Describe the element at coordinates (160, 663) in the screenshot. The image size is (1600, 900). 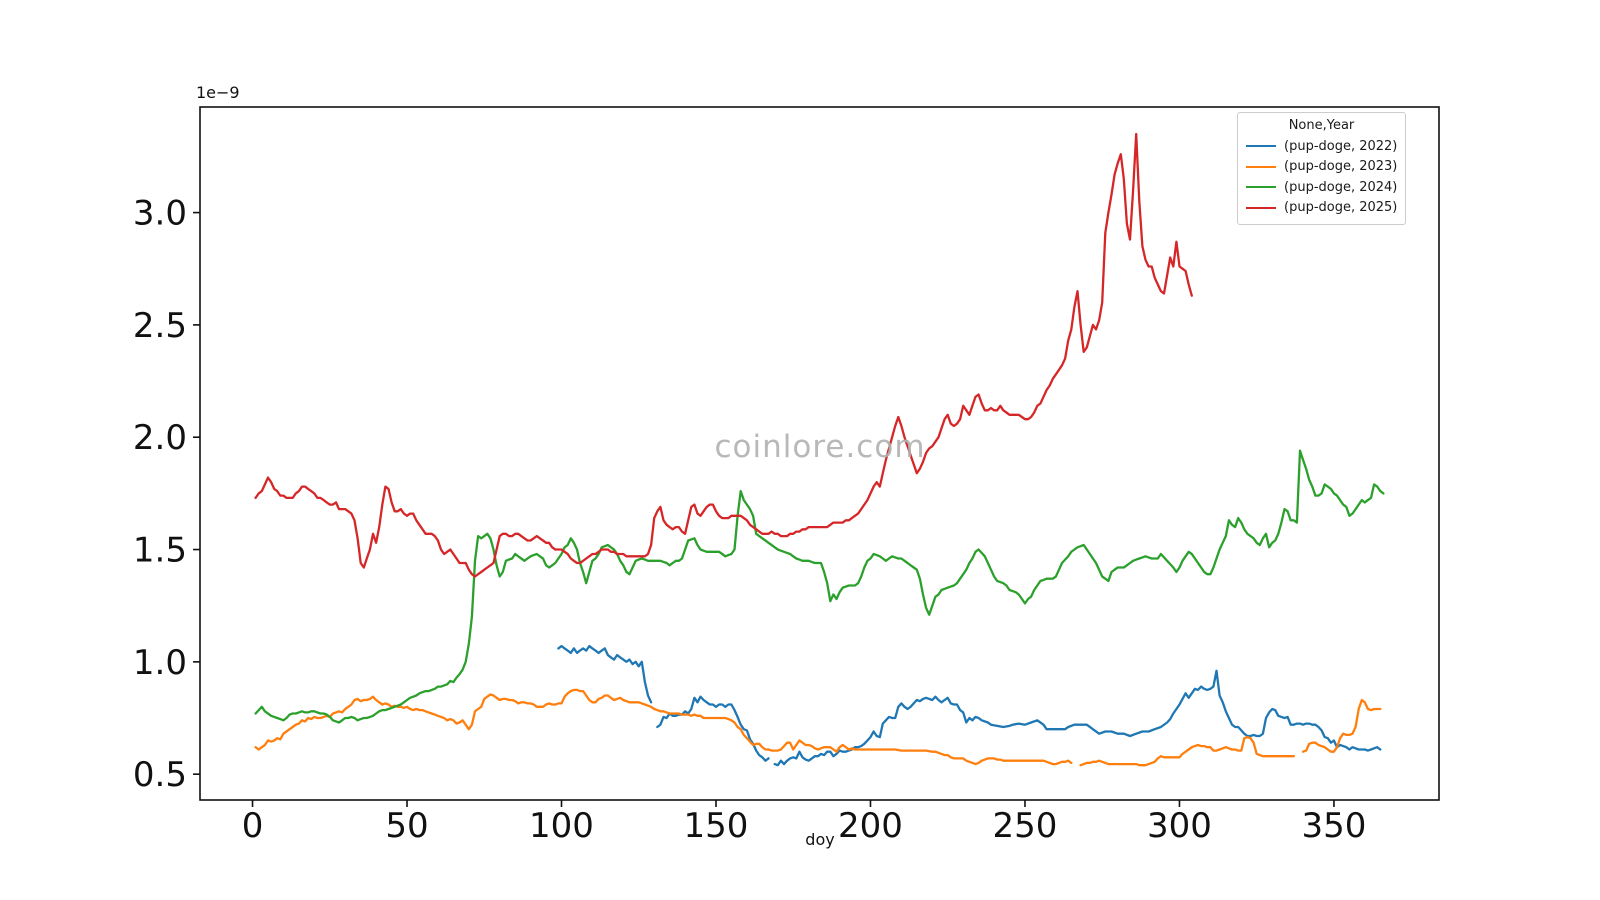
I see `y-tick-label: 1.0` at that location.